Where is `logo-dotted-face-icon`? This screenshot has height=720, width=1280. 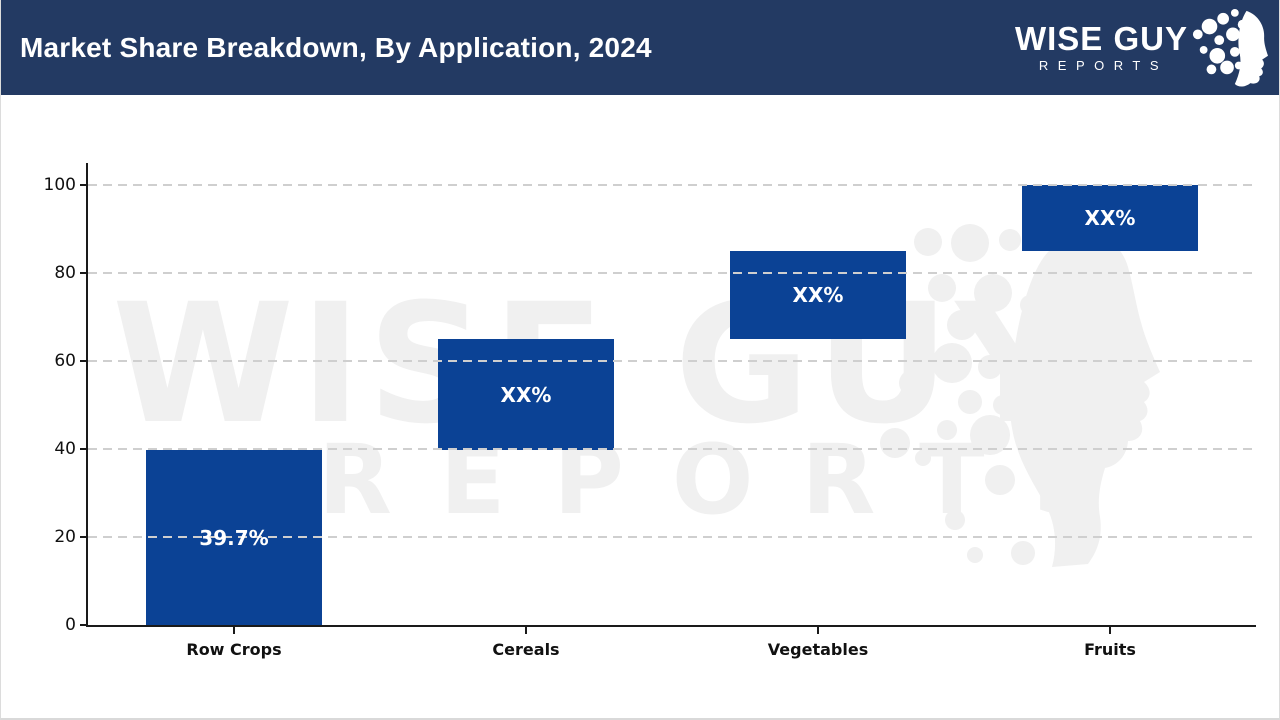 logo-dotted-face-icon is located at coordinates (1230, 47).